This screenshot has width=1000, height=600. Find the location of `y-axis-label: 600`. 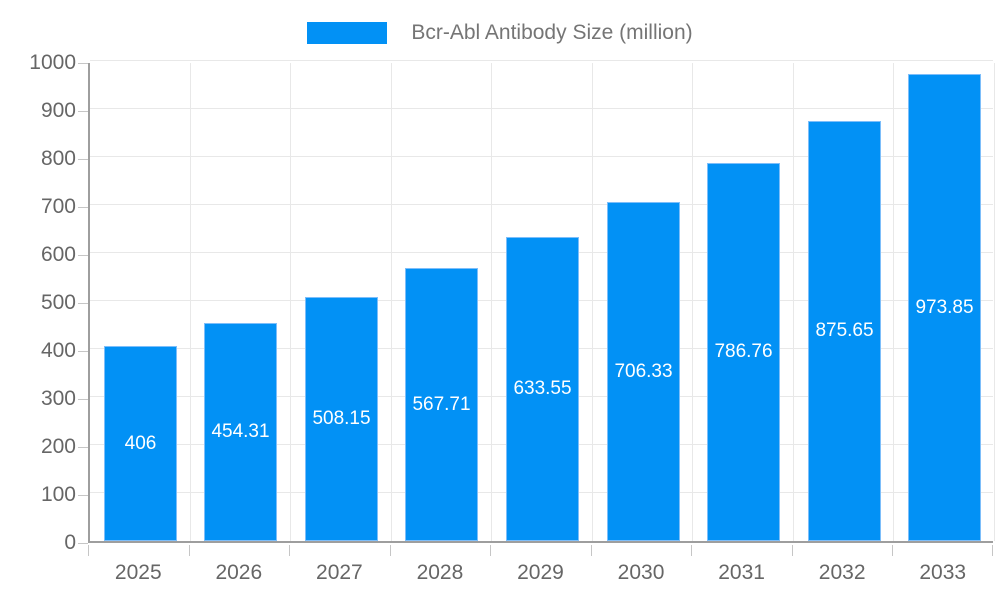

y-axis-label: 600 is located at coordinates (58, 254).